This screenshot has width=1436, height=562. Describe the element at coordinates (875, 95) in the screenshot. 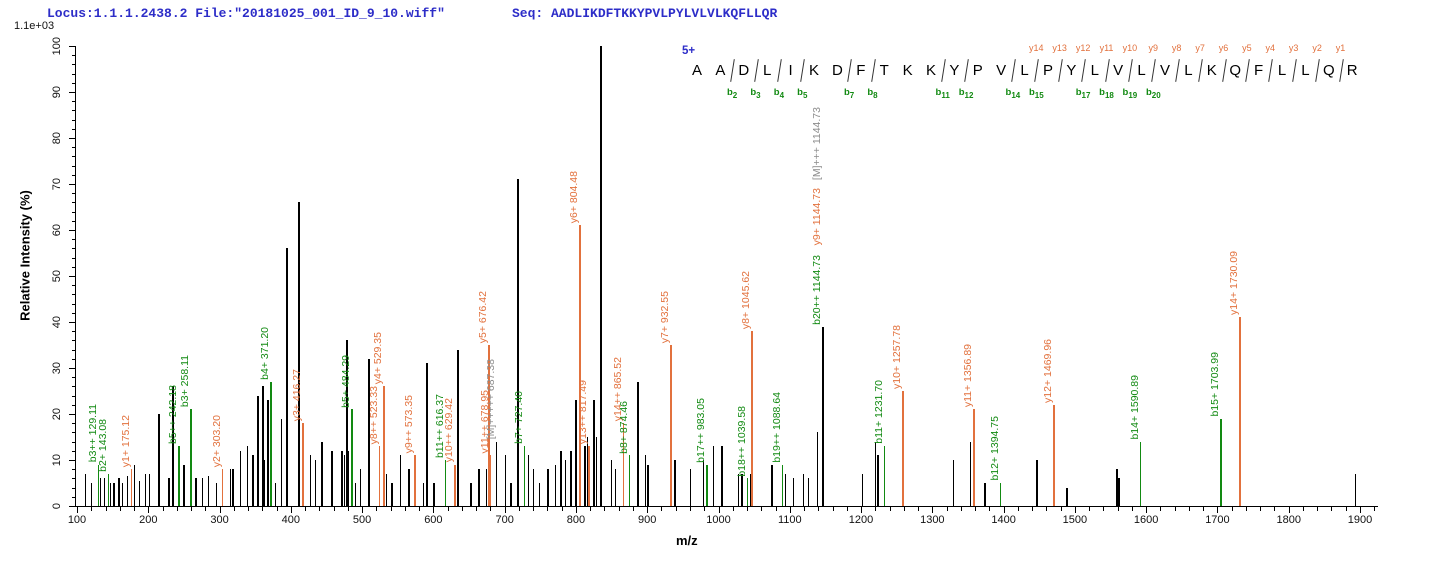

I see `b-ion-number: 8` at that location.